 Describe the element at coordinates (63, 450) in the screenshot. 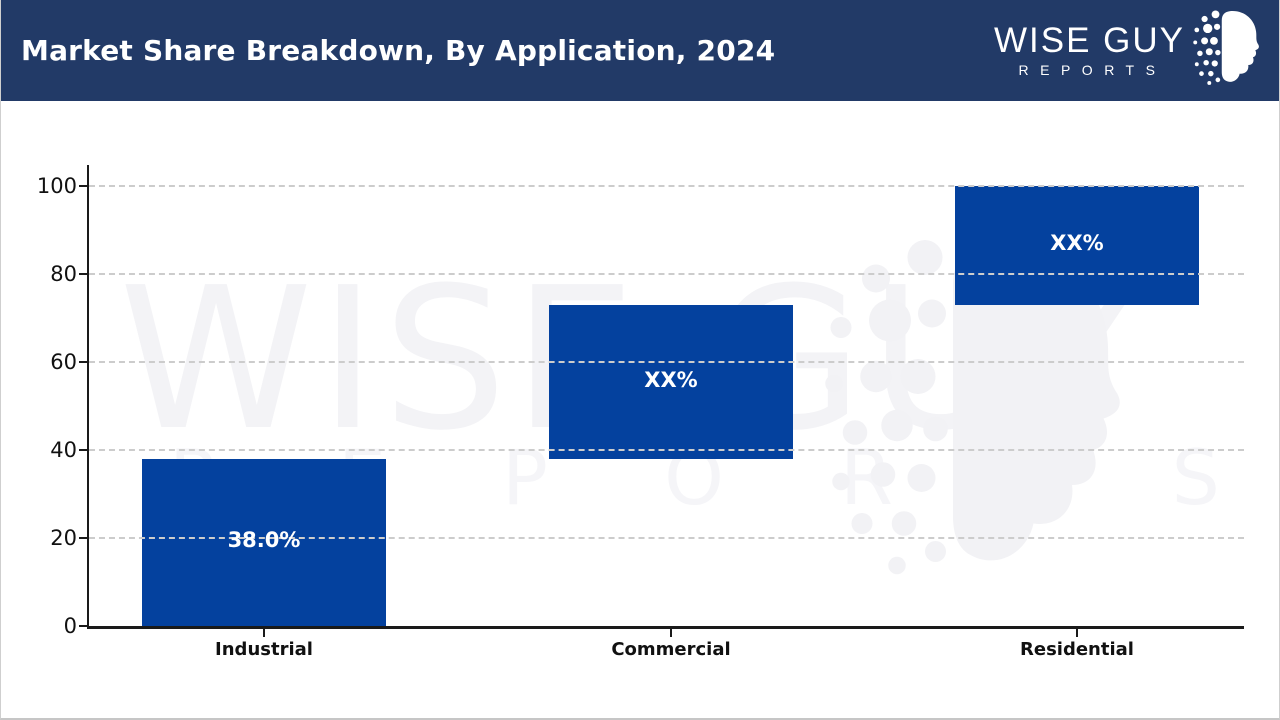

I see `y-tick-label: 40` at that location.